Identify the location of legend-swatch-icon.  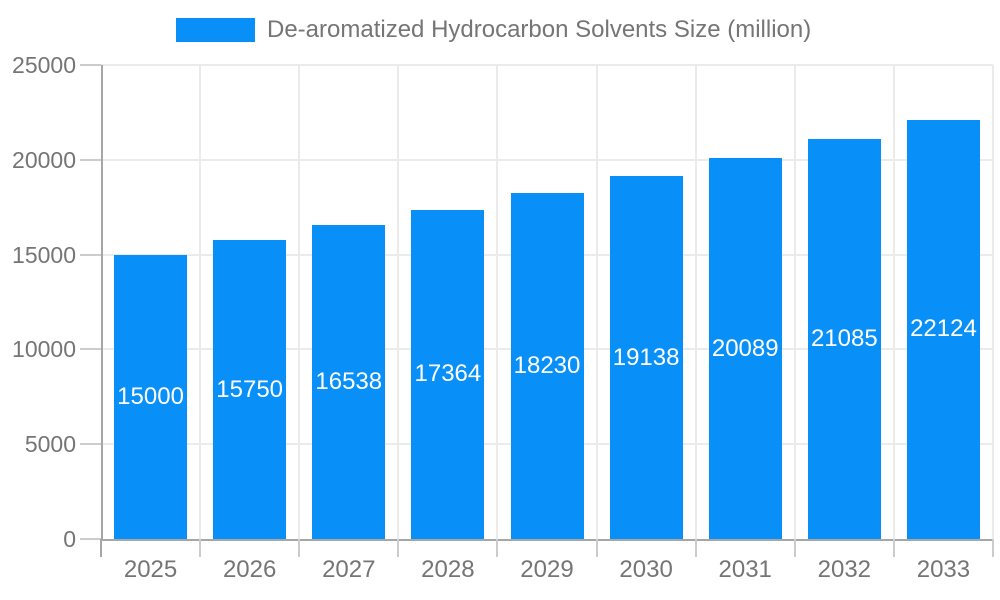
(215, 30).